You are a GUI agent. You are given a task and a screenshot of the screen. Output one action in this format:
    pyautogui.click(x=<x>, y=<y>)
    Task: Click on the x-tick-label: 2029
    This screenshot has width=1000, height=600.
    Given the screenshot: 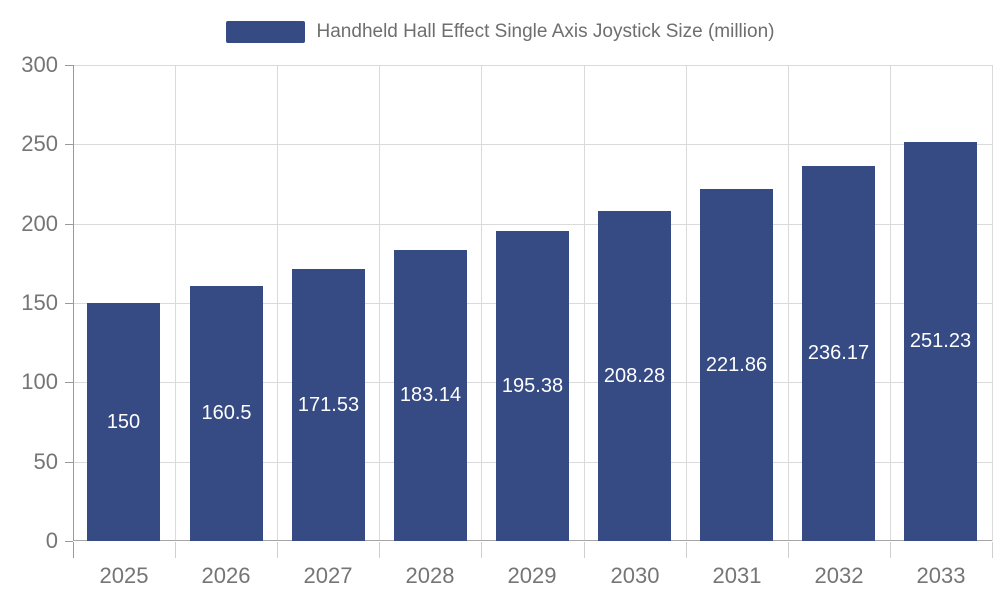 What is the action you would take?
    pyautogui.click(x=532, y=575)
    